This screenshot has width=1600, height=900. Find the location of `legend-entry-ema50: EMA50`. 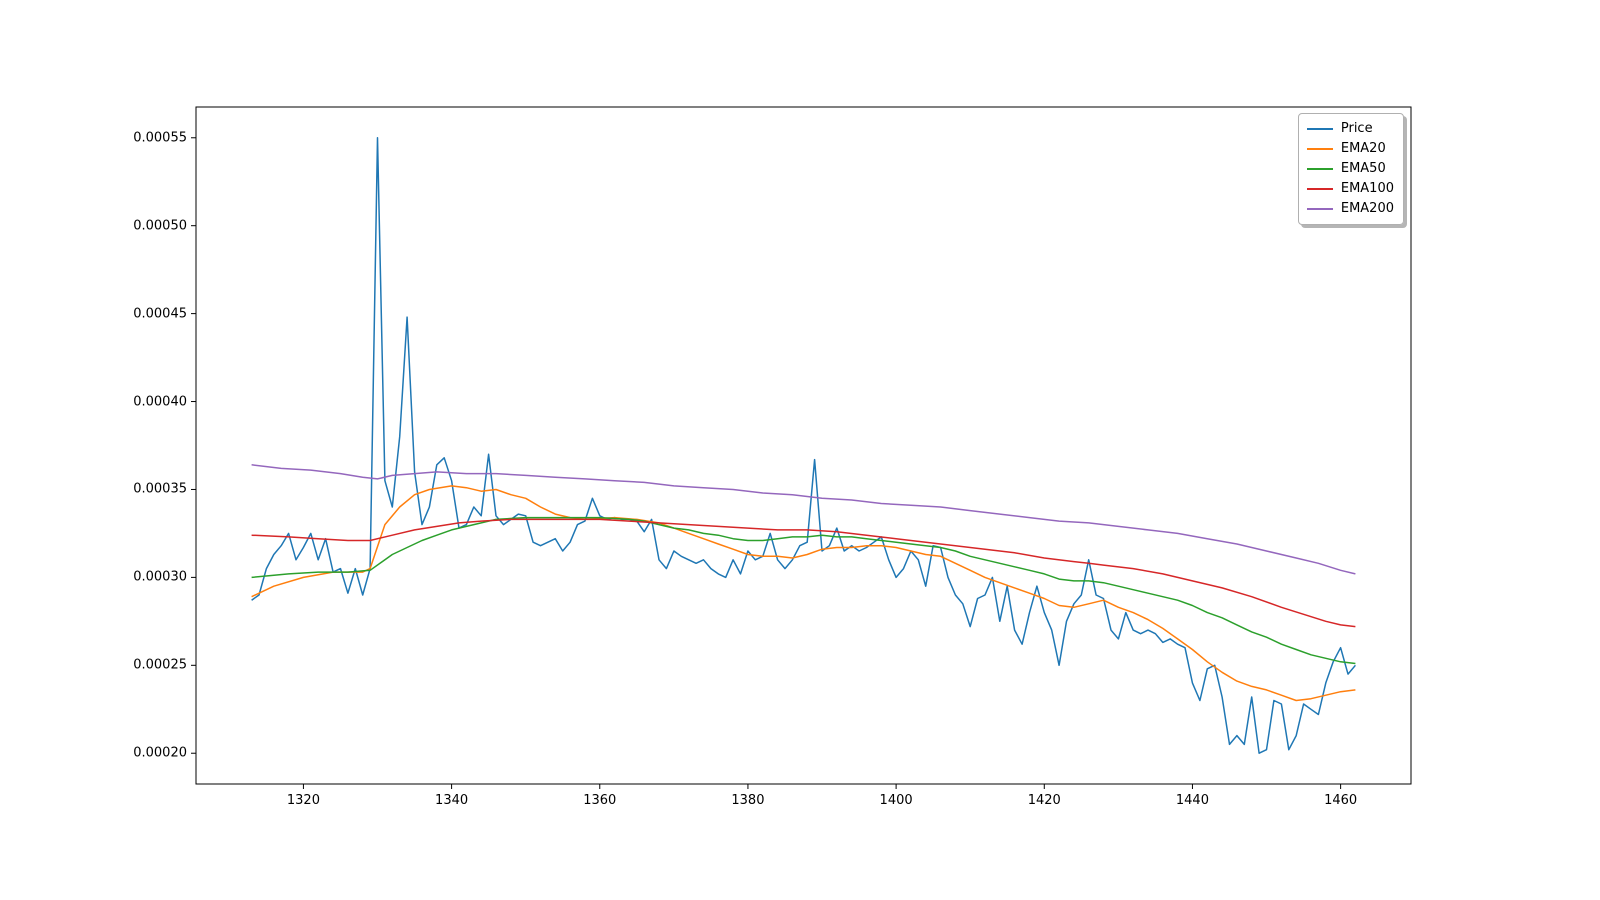

legend-entry-ema50: EMA50 is located at coordinates (1350, 169).